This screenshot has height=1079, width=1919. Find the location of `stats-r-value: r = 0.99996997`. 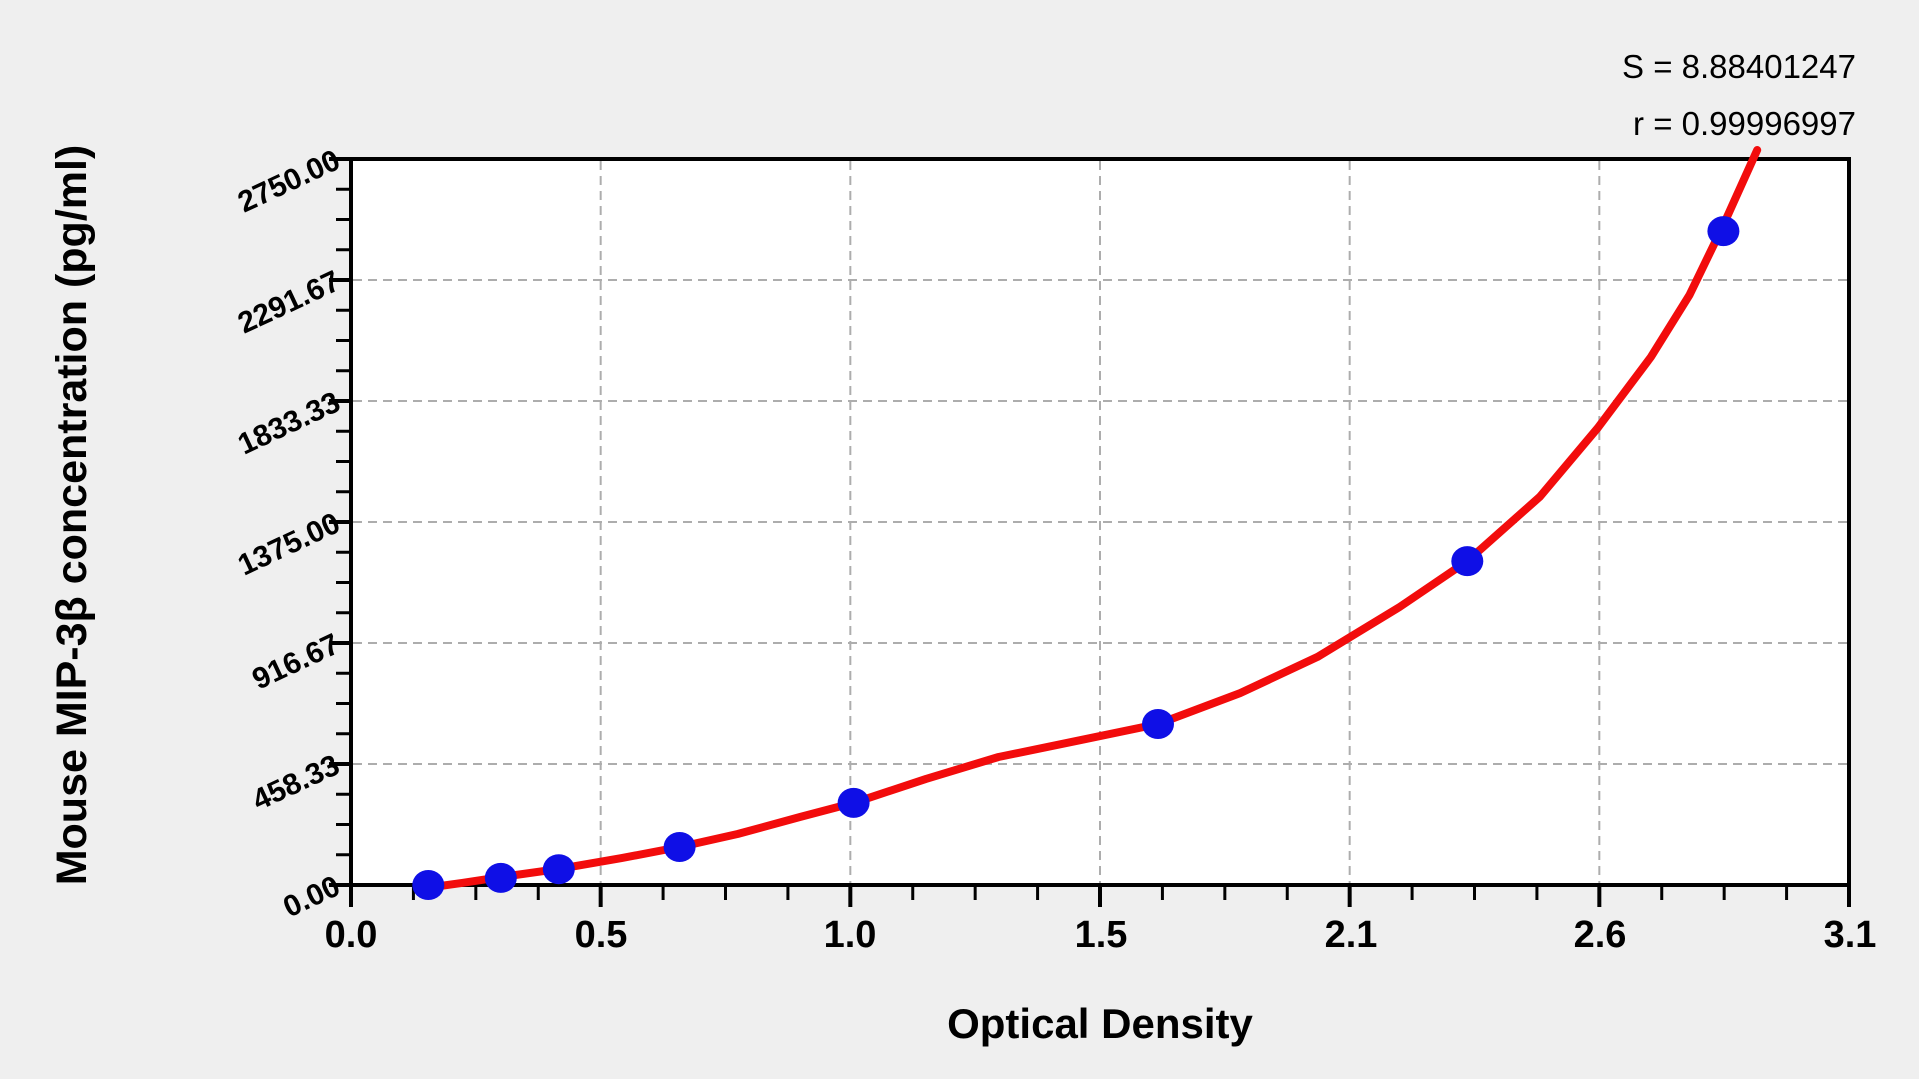

stats-r-value: r = 0.99996997 is located at coordinates (1744, 123).